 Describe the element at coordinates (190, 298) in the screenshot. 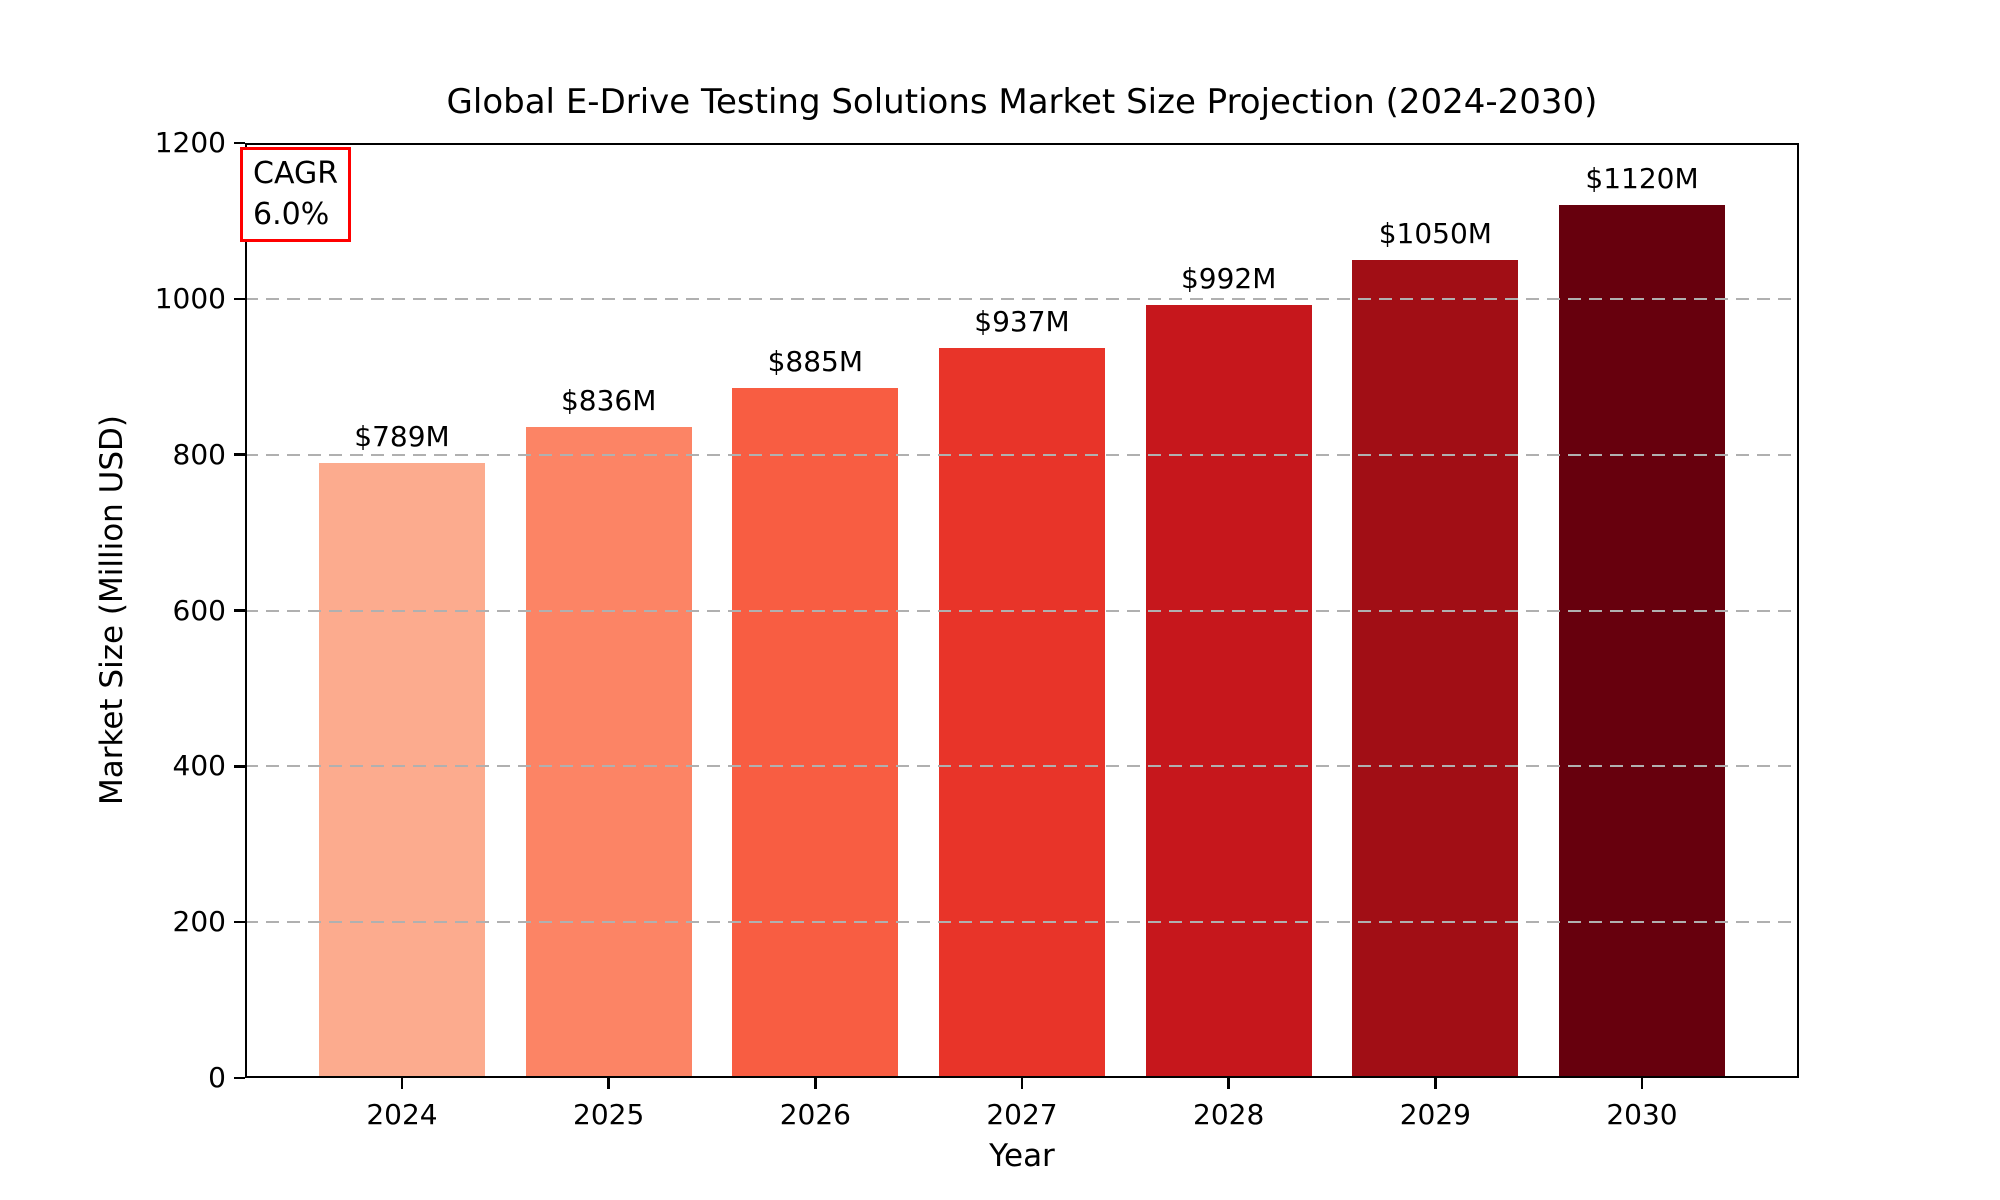

I see `y-tick-label-1000: 1000` at that location.